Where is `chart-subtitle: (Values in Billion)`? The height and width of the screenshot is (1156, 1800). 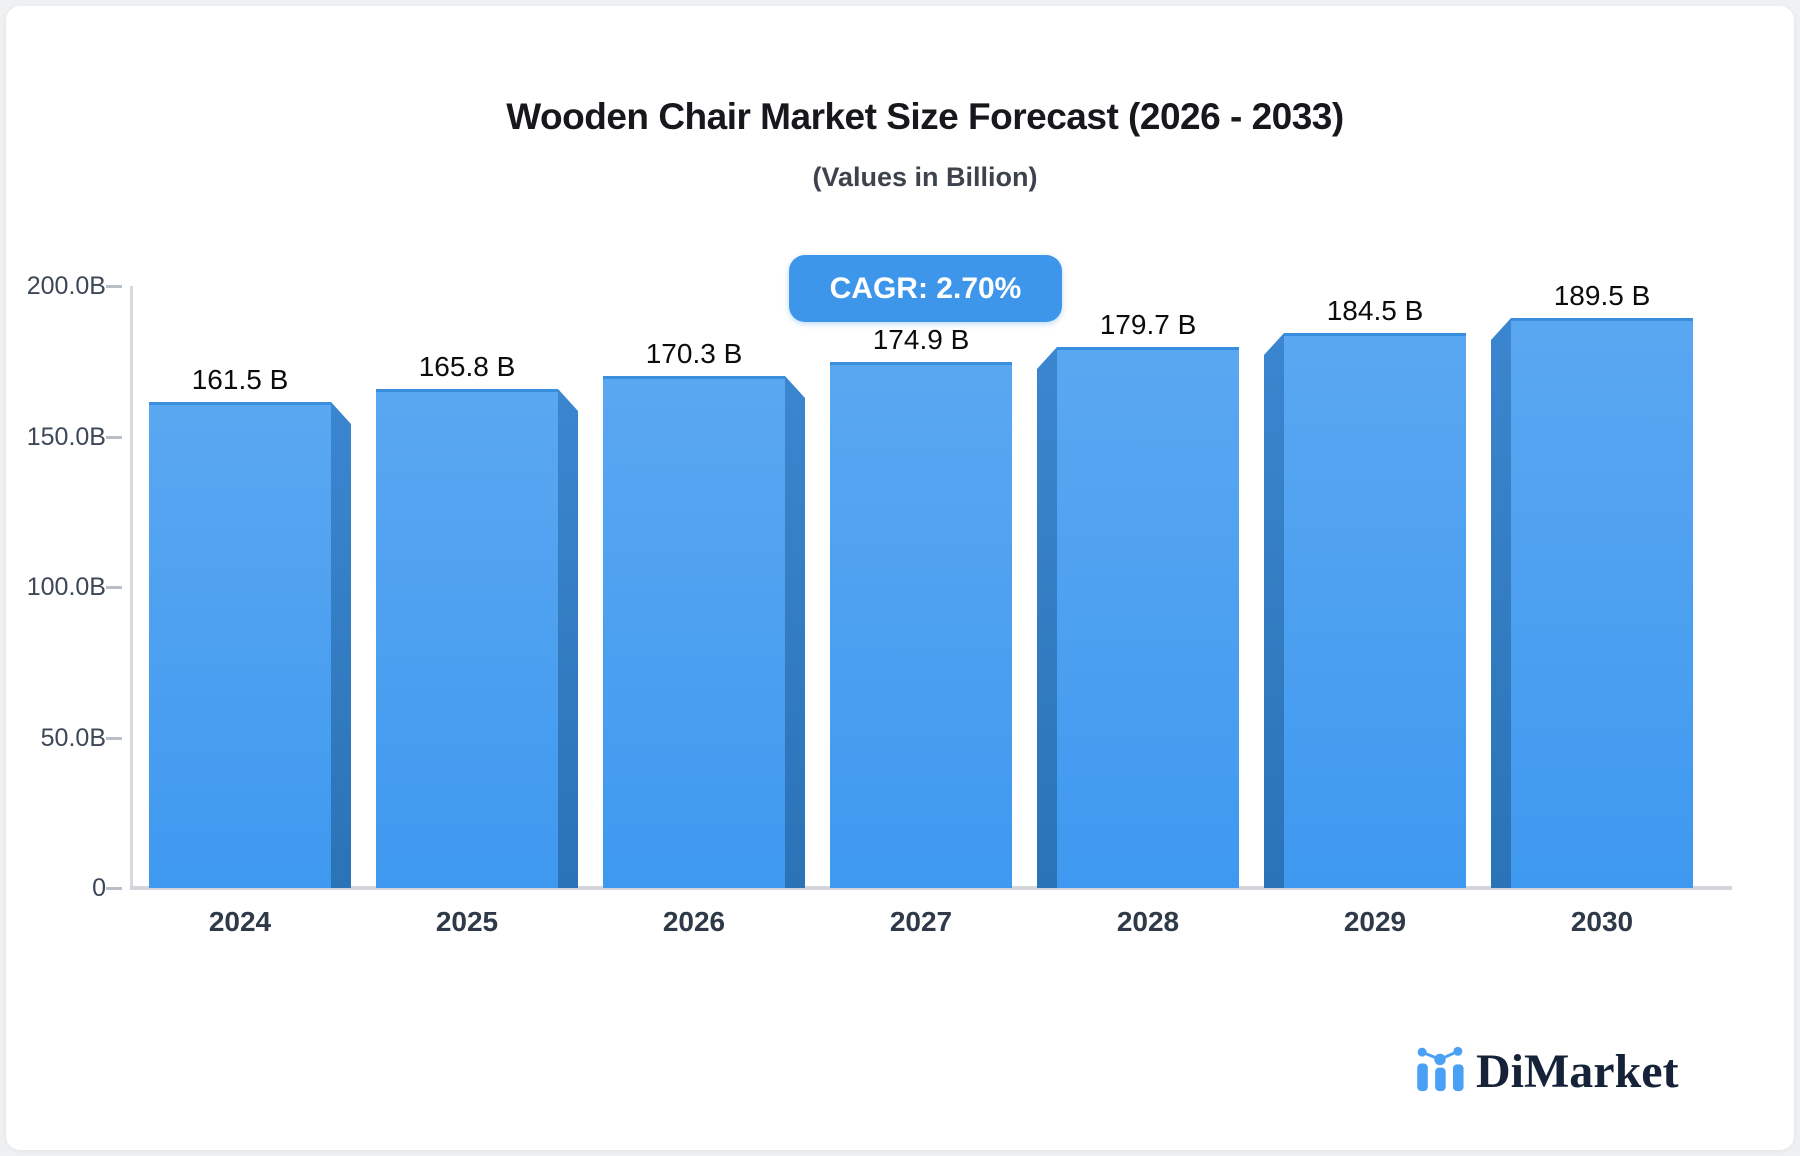
chart-subtitle: (Values in Billion) is located at coordinates (925, 177).